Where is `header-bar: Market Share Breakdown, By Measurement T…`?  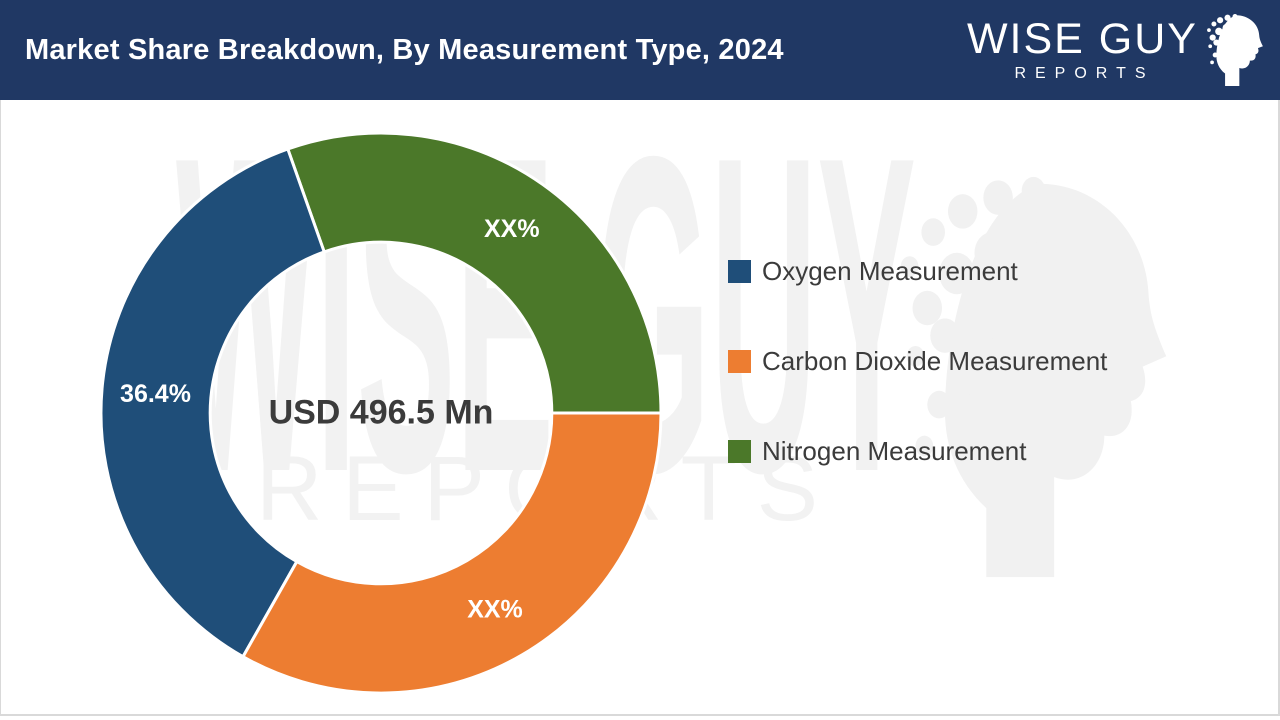 header-bar: Market Share Breakdown, By Measurement T… is located at coordinates (640, 50).